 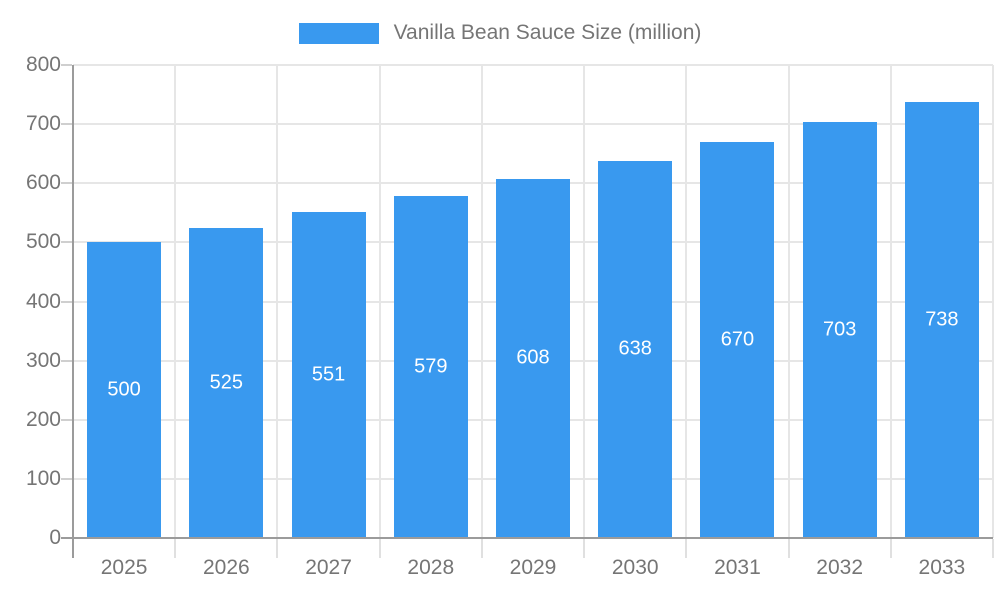 What do you see at coordinates (43, 64) in the screenshot?
I see `y-axis-tick-label: 800` at bounding box center [43, 64].